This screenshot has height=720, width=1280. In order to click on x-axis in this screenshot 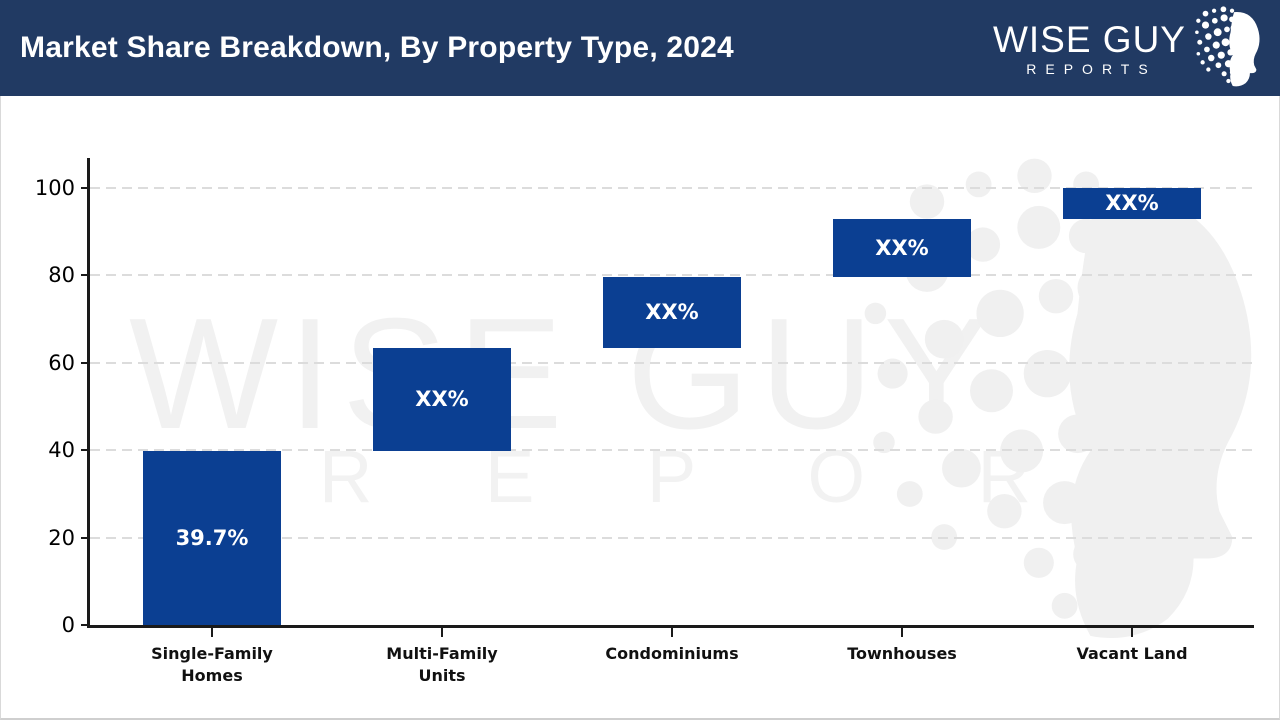, I will do `click(670, 626)`.